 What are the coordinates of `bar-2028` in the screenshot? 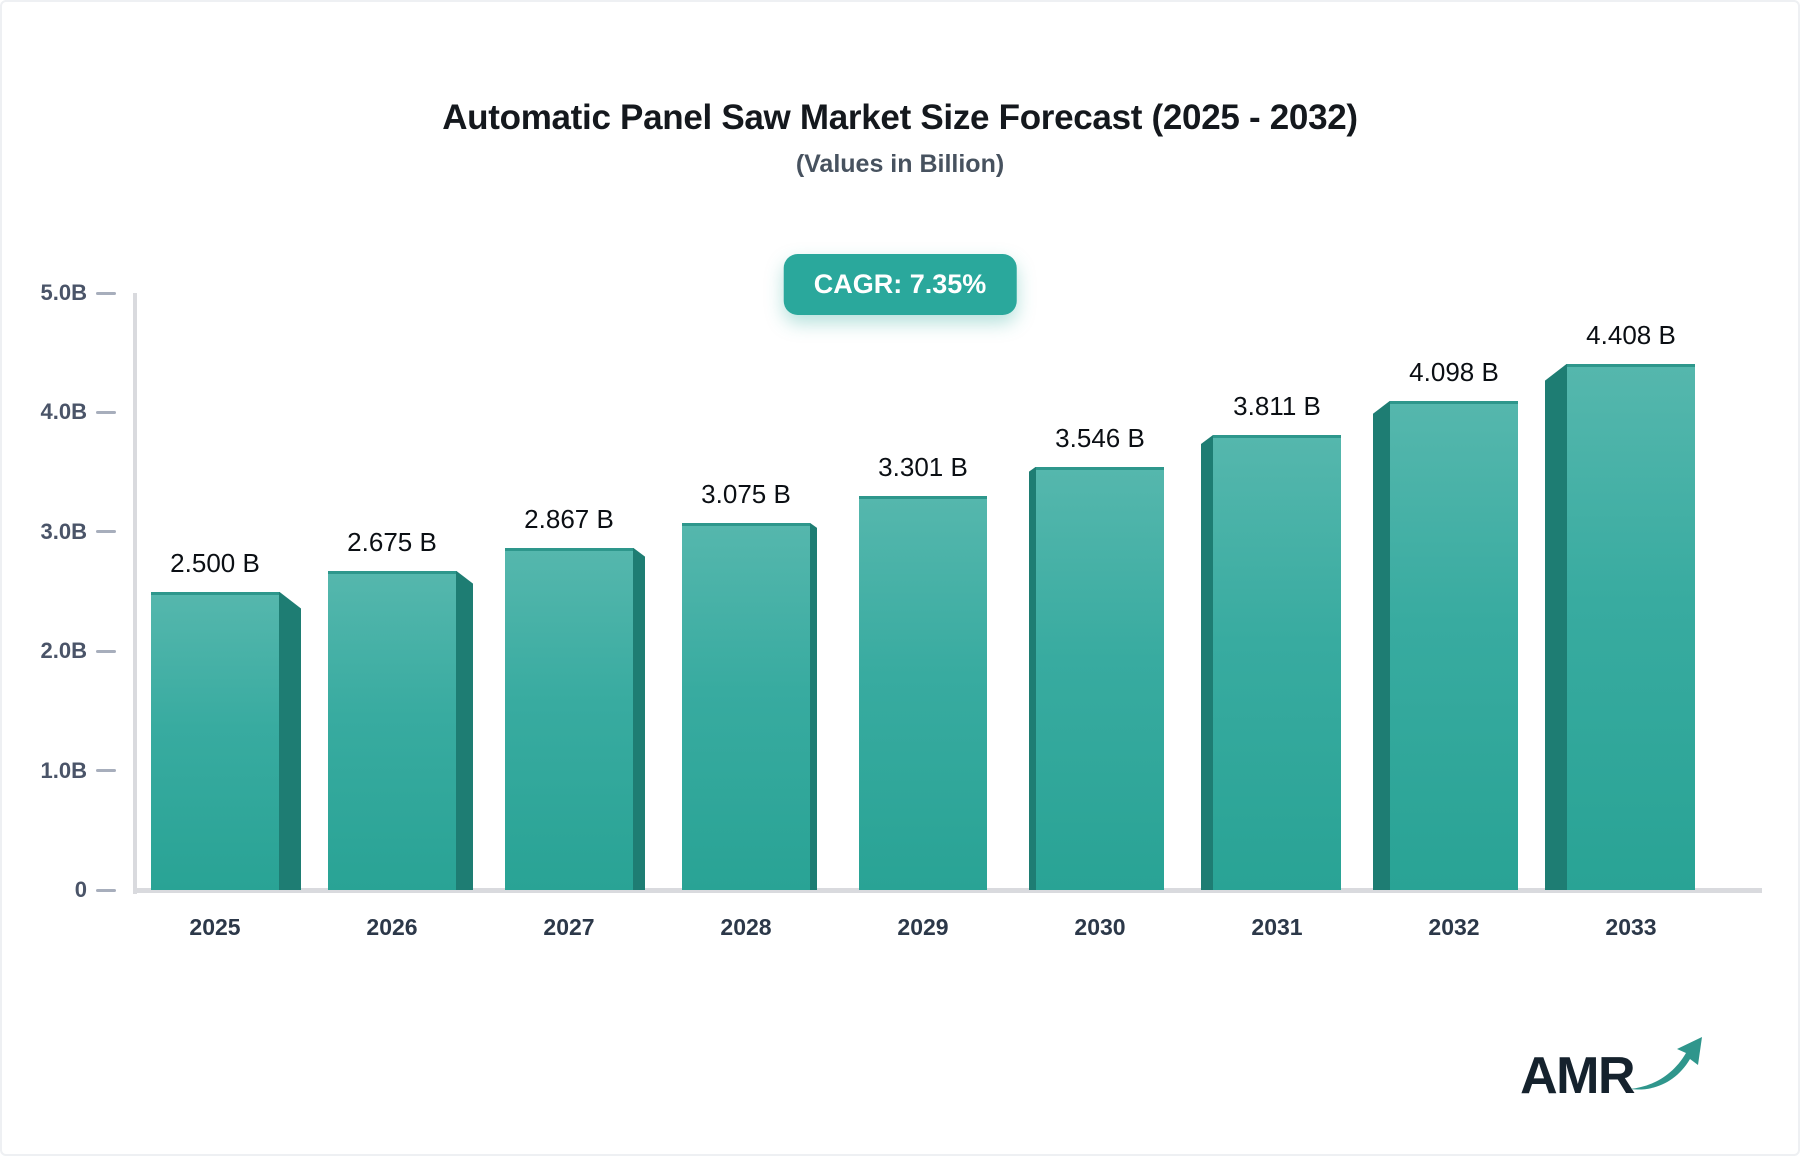 It's located at (746, 706).